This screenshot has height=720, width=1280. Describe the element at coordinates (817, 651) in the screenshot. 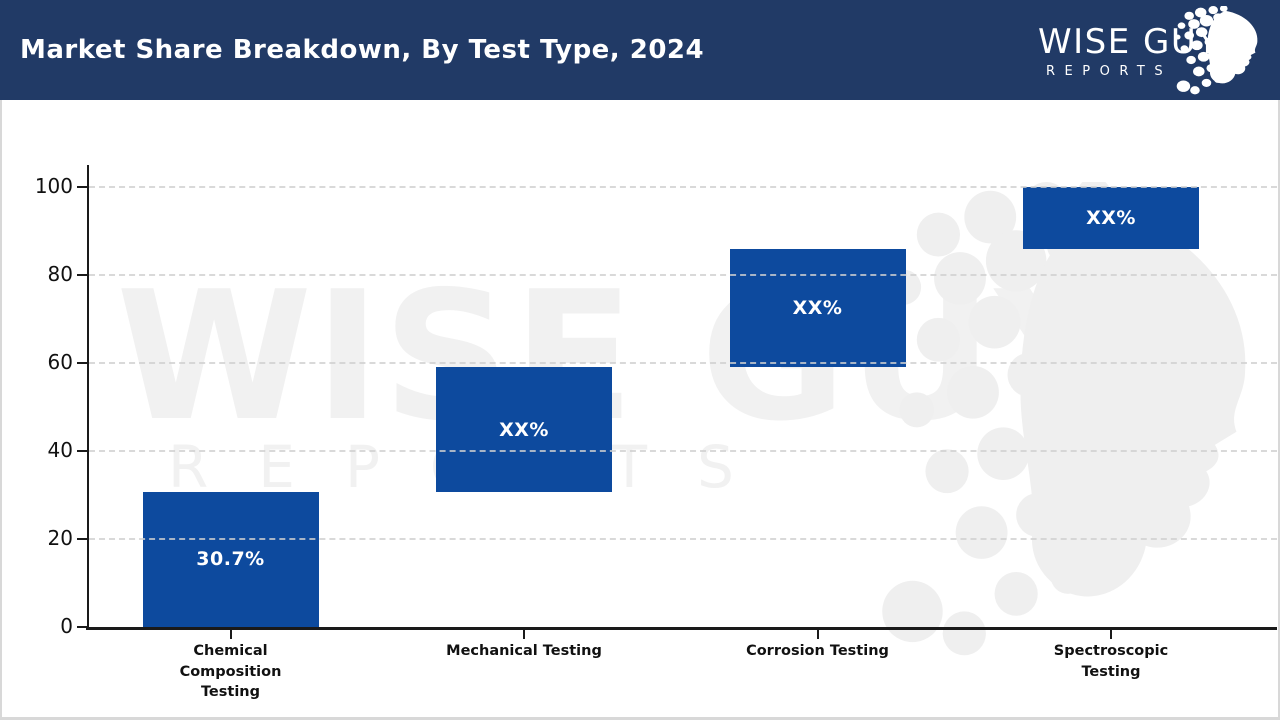

I see `x-category-label: Corrosion Testing` at that location.